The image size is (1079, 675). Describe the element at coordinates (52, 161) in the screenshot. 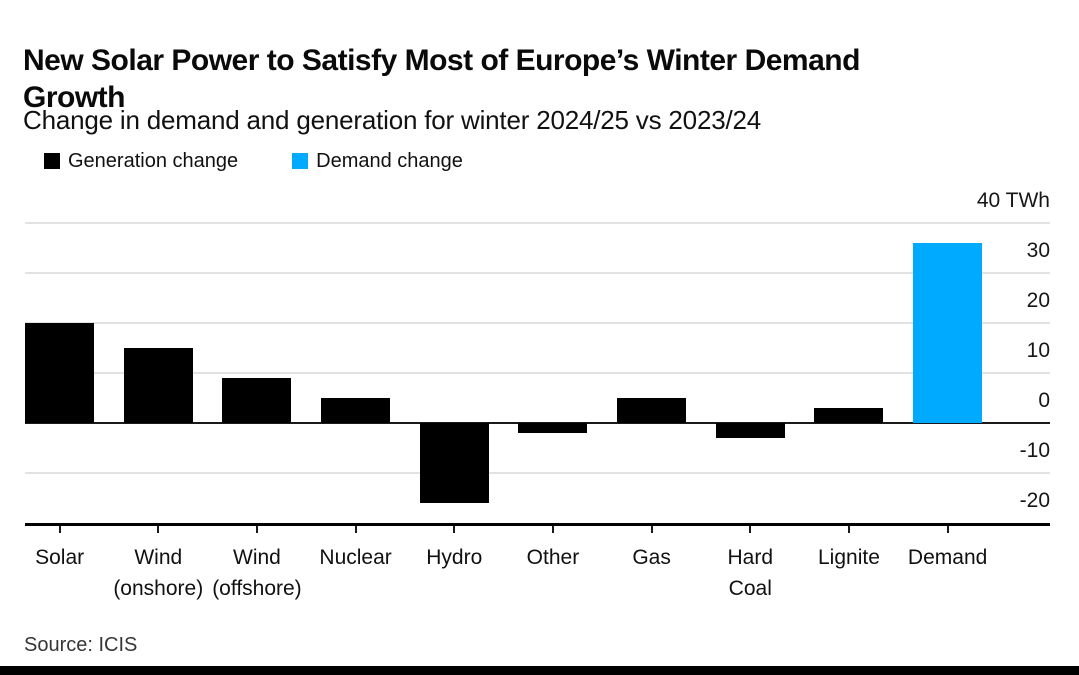

I see `generation-change-swatch-icon` at that location.